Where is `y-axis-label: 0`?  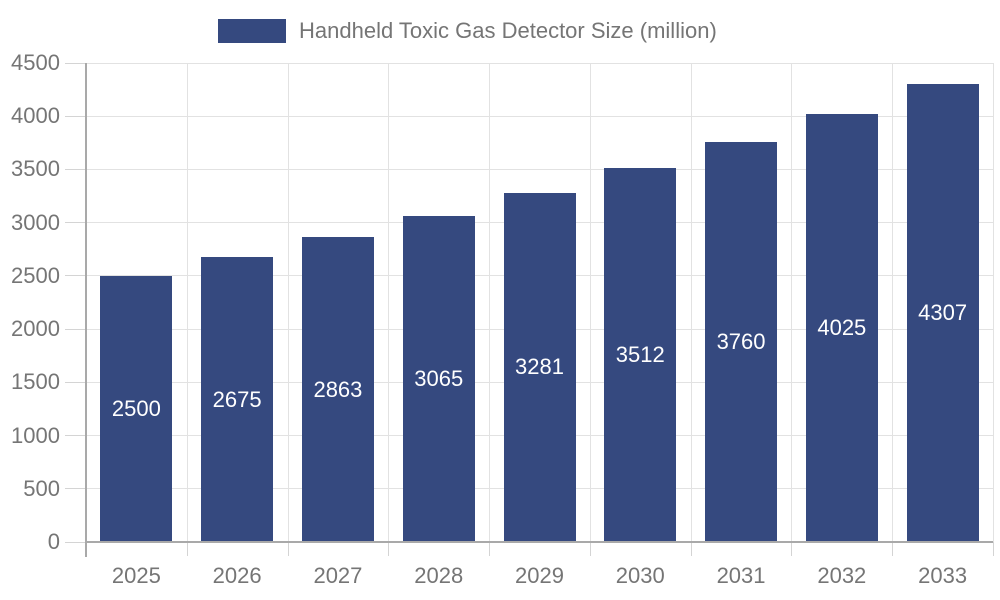
y-axis-label: 0 is located at coordinates (53, 541).